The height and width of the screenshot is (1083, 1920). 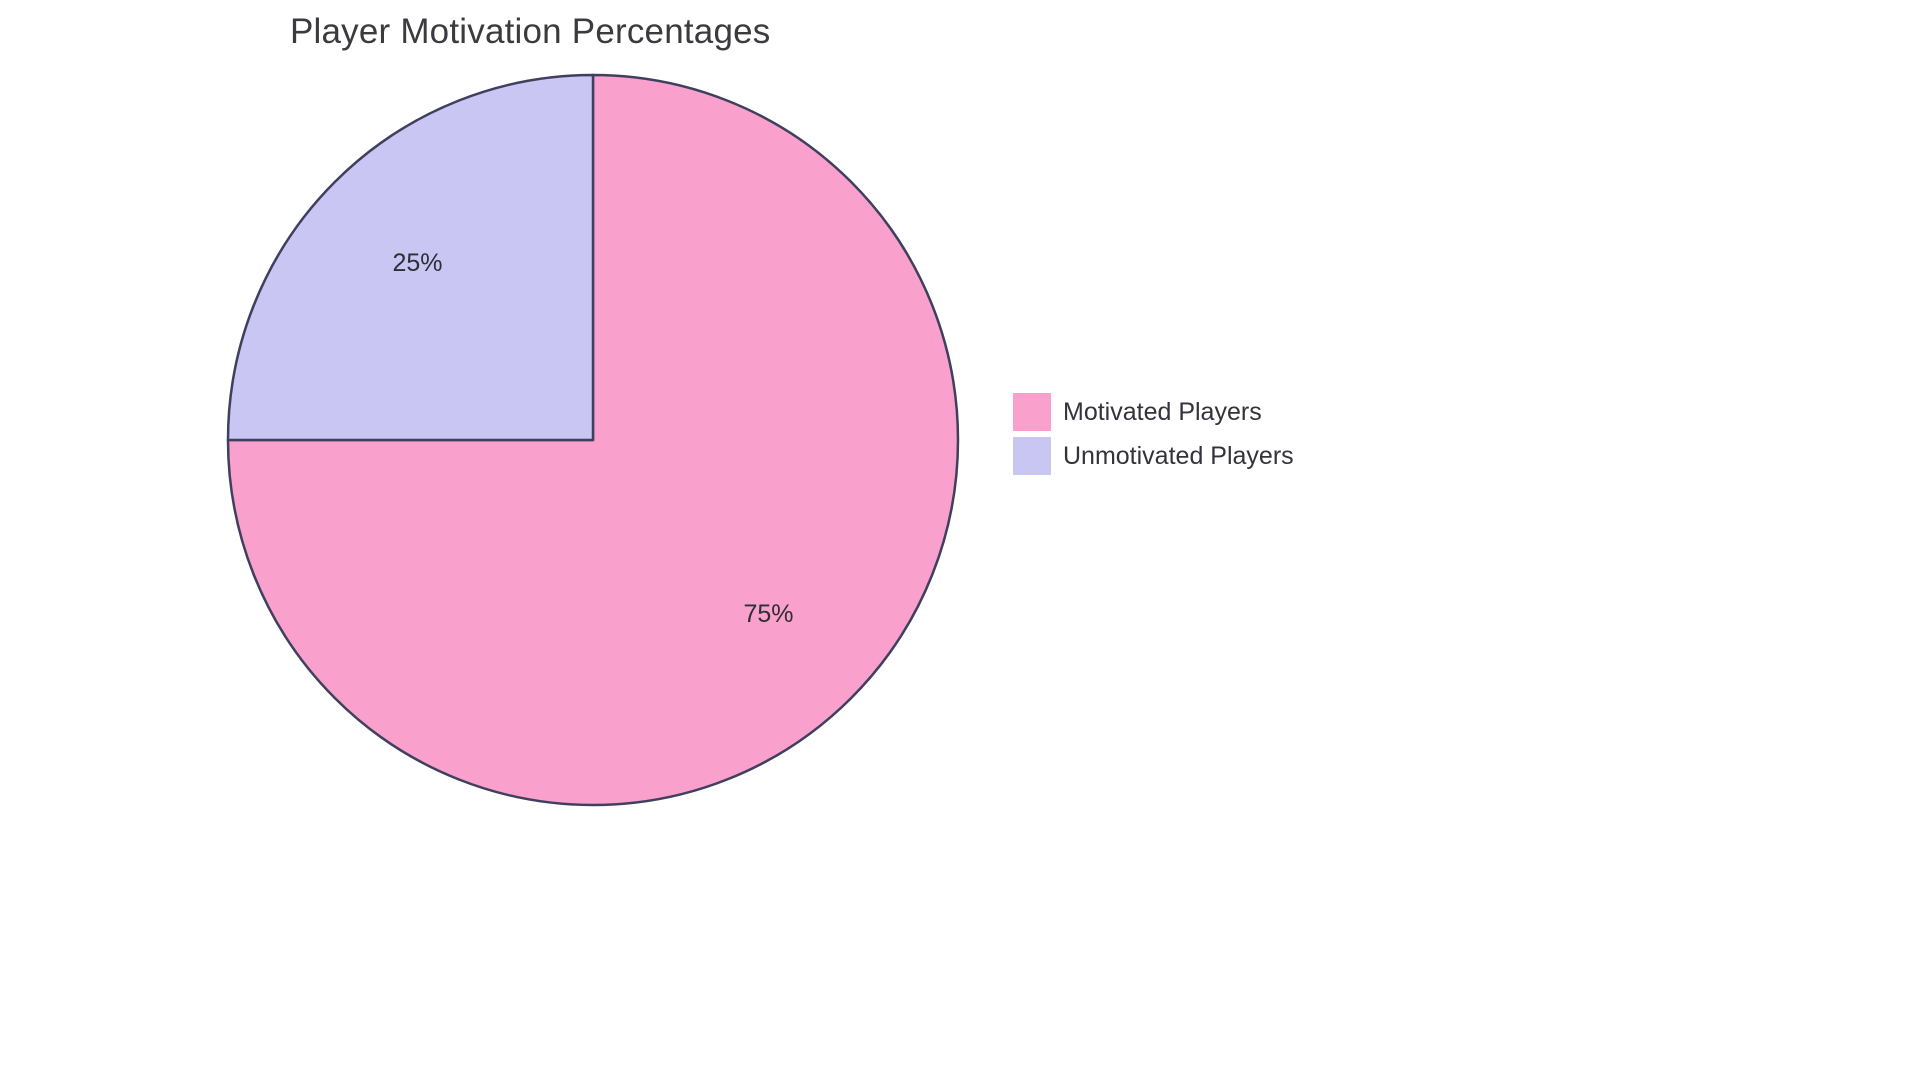 I want to click on legend: Motivated Players Unmotivated Players, so click(x=1153, y=434).